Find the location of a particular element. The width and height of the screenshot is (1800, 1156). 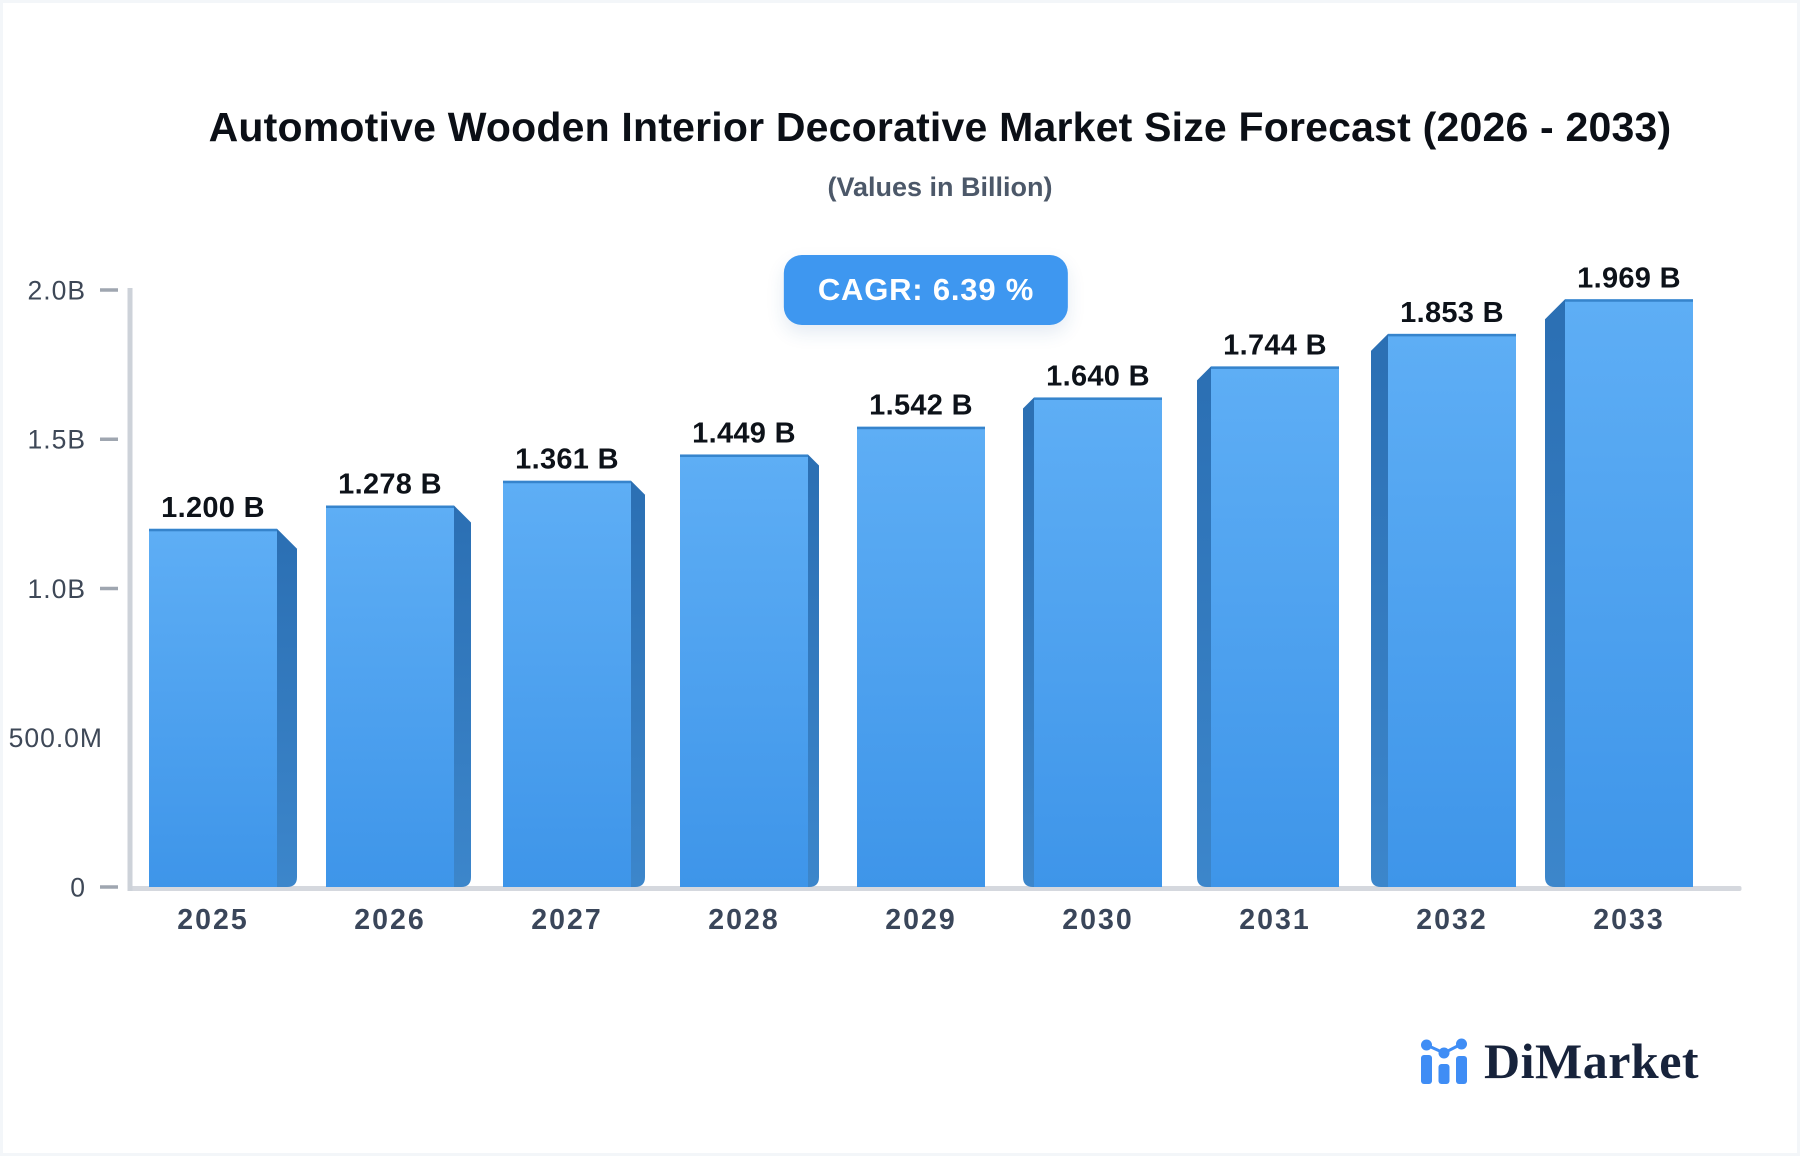

bar-value-label: 1.640 B is located at coordinates (1098, 376).